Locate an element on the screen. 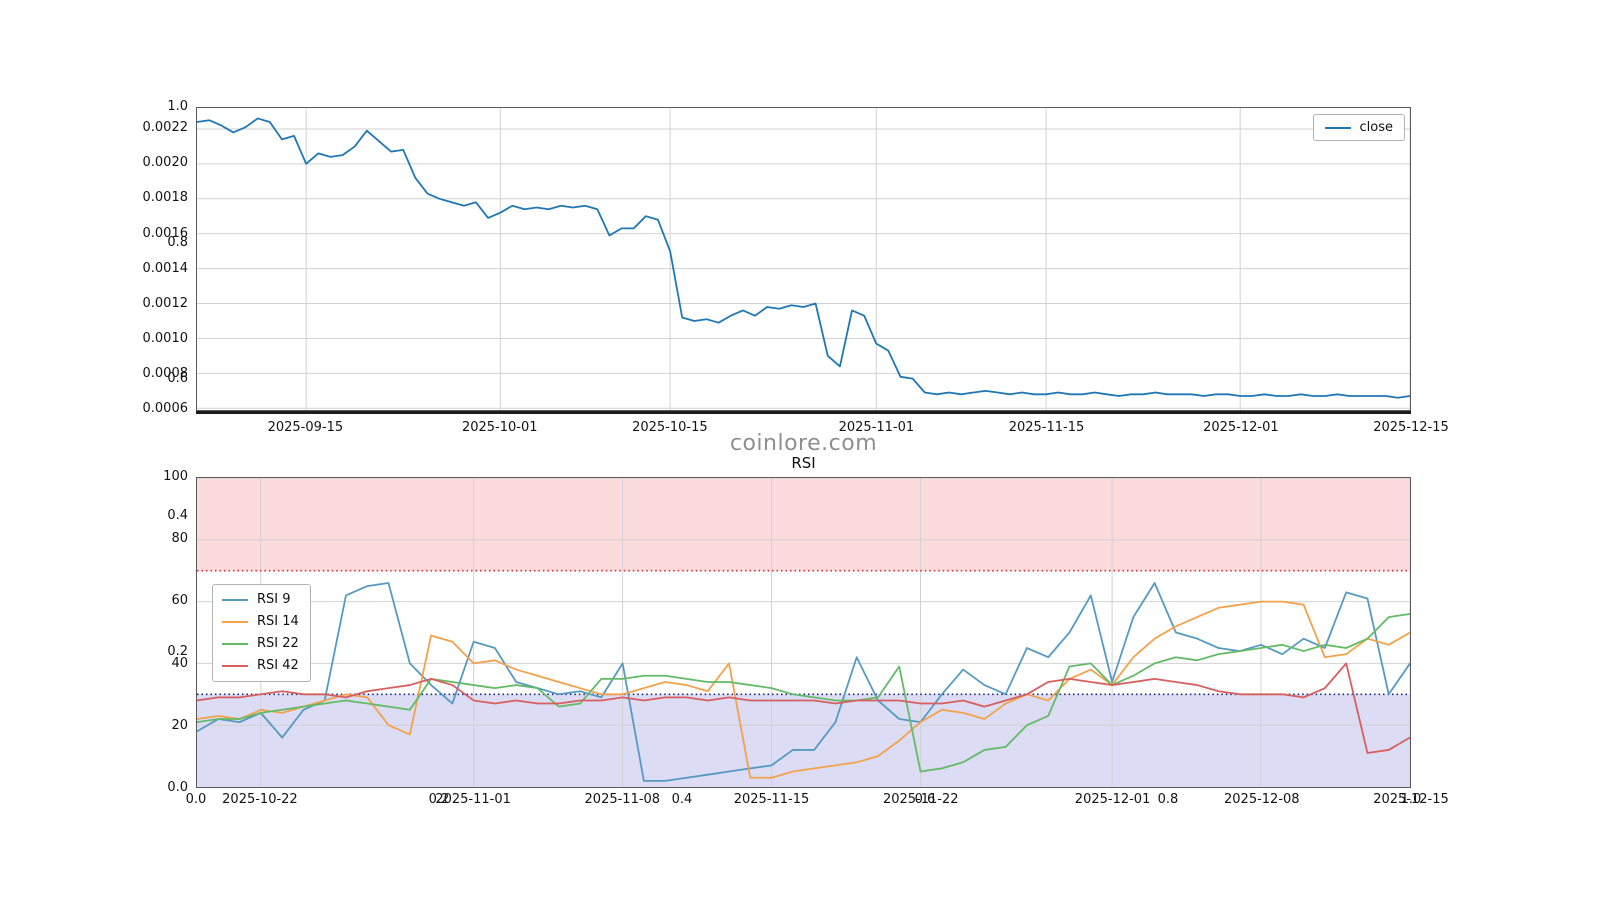 The height and width of the screenshot is (900, 1600). rsi-chart-title: RSI is located at coordinates (803, 463).